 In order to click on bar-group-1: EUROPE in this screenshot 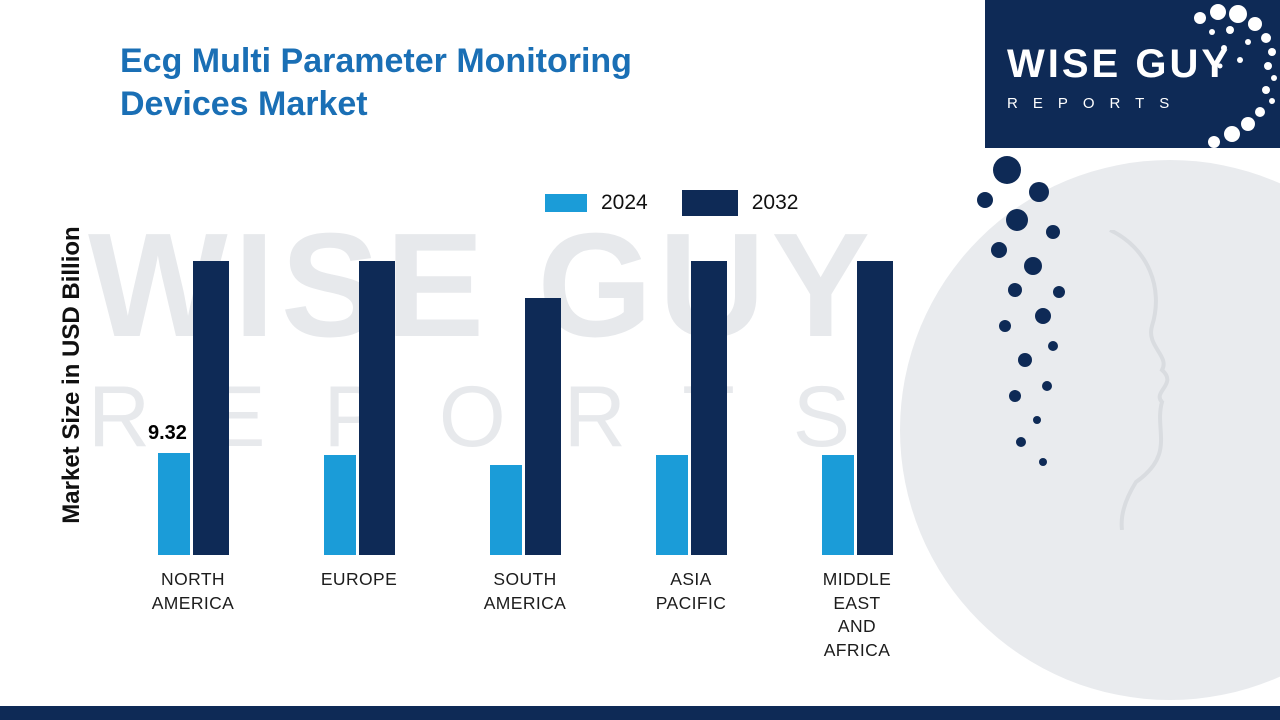, I will do `click(359, 419)`.